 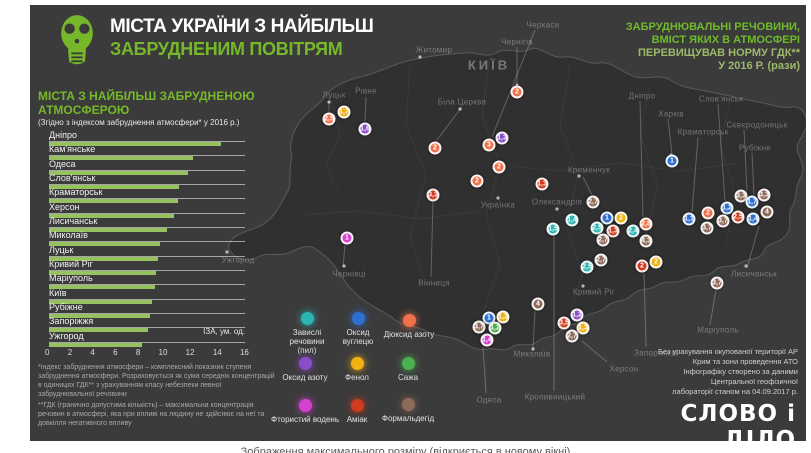 What do you see at coordinates (147, 196) in the screenshot?
I see `bar-row: Краматорськ` at bounding box center [147, 196].